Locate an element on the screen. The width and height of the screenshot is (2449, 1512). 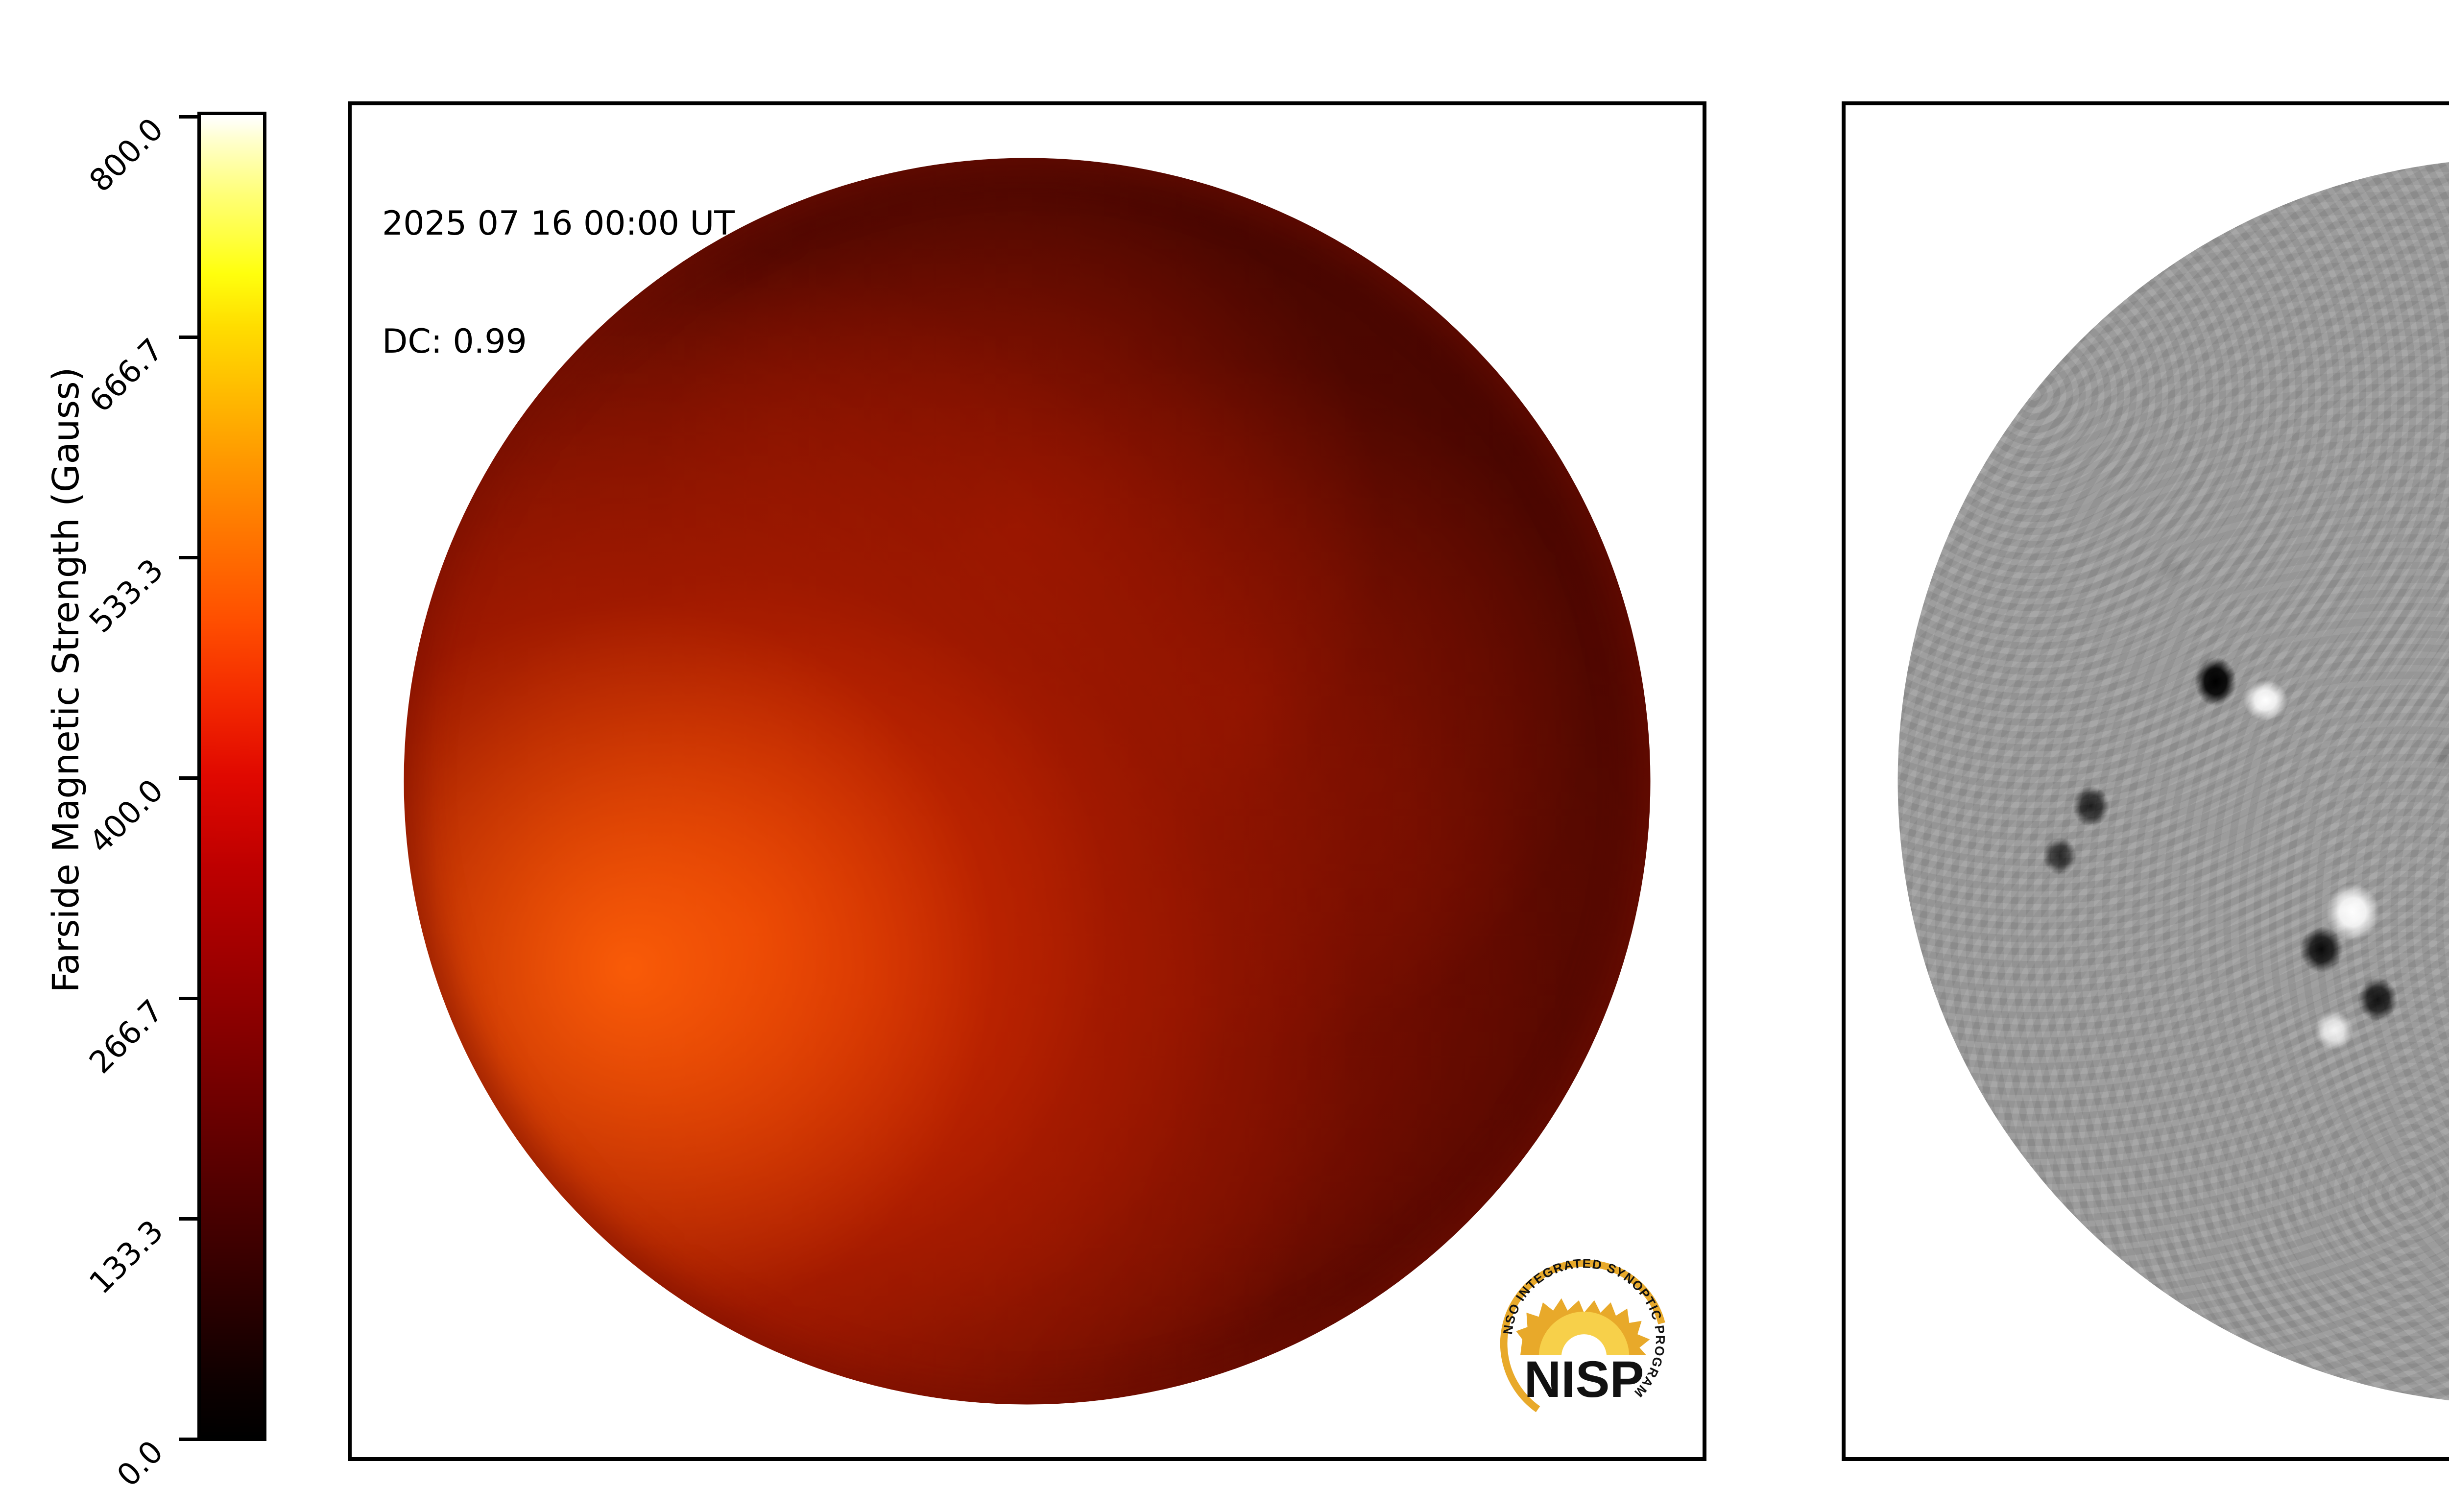
farside-duty-cycle: DC: 0.99 is located at coordinates (454, 341).